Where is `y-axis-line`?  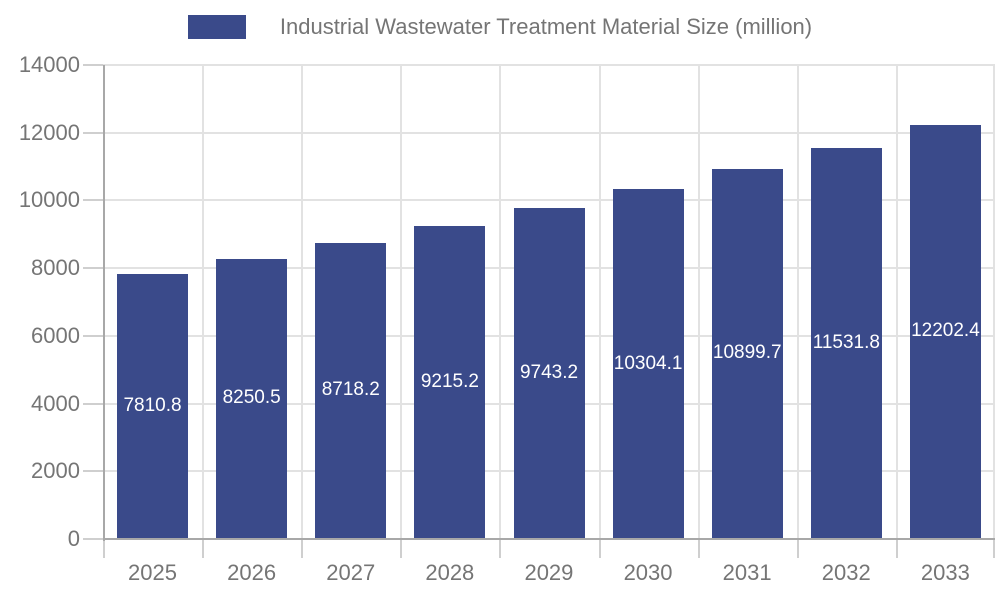 y-axis-line is located at coordinates (104, 303).